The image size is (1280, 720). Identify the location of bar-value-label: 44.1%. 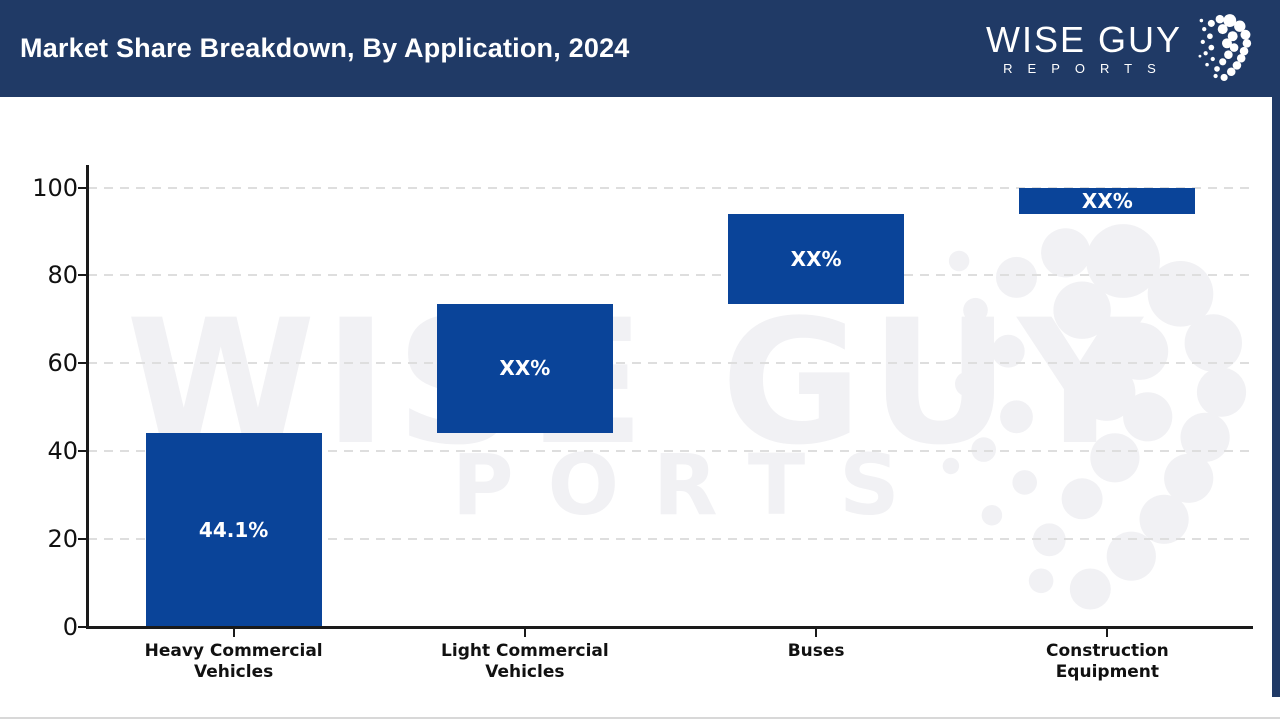
(233, 530).